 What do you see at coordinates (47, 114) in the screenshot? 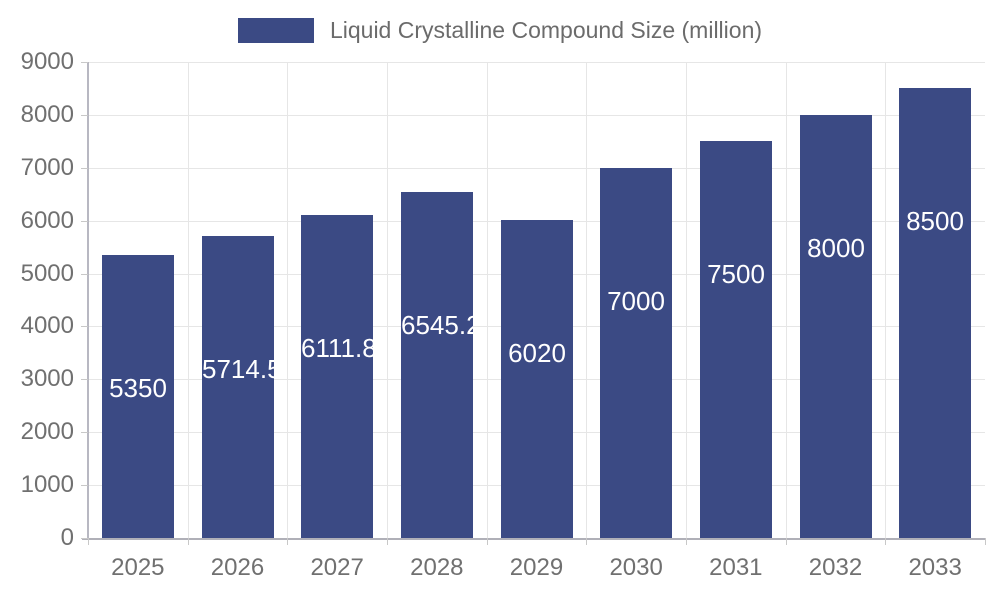
I see `y-axis-tick-label: 8000` at bounding box center [47, 114].